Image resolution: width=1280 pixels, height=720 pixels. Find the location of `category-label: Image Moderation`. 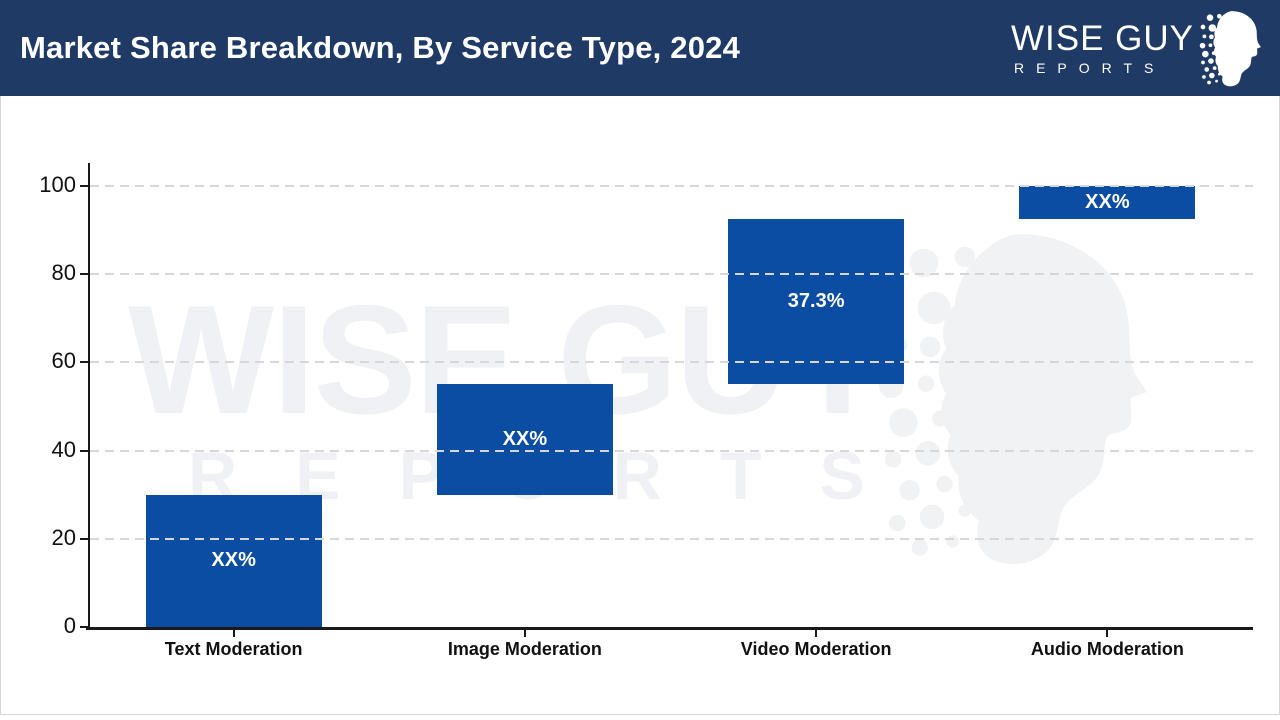

category-label: Image Moderation is located at coordinates (524, 649).